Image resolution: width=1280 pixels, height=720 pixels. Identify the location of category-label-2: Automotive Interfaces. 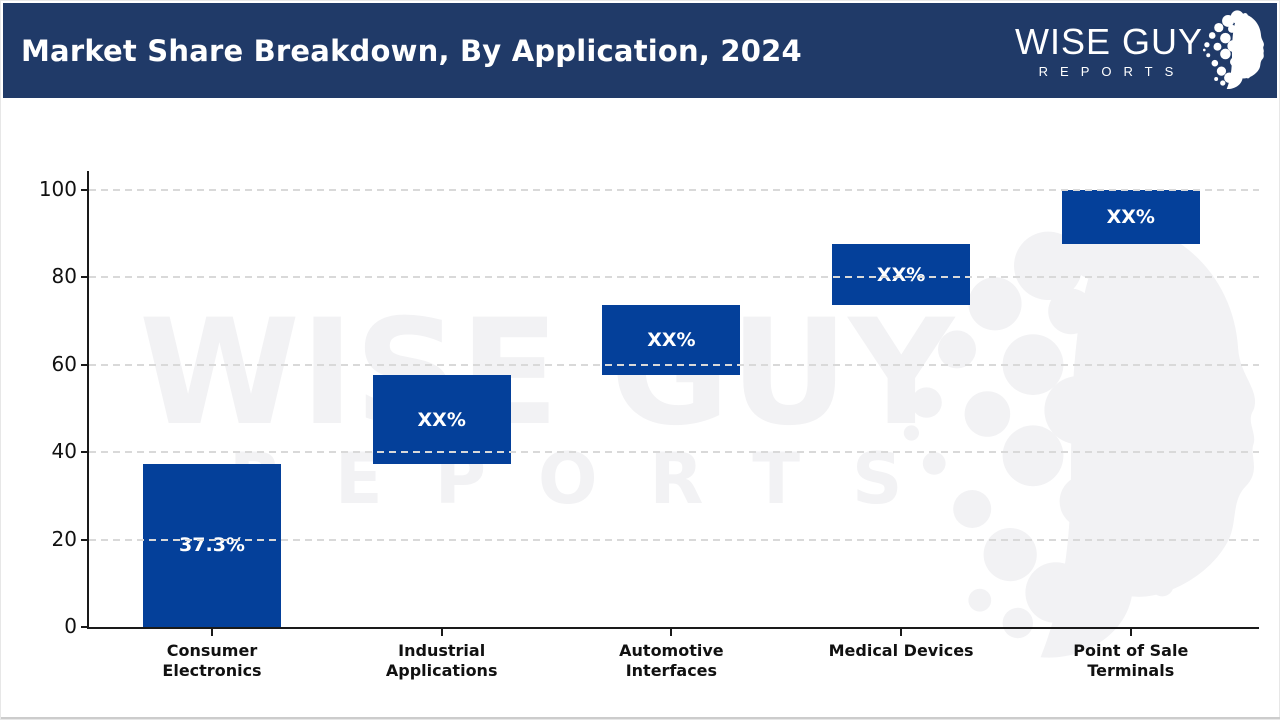
(671, 661).